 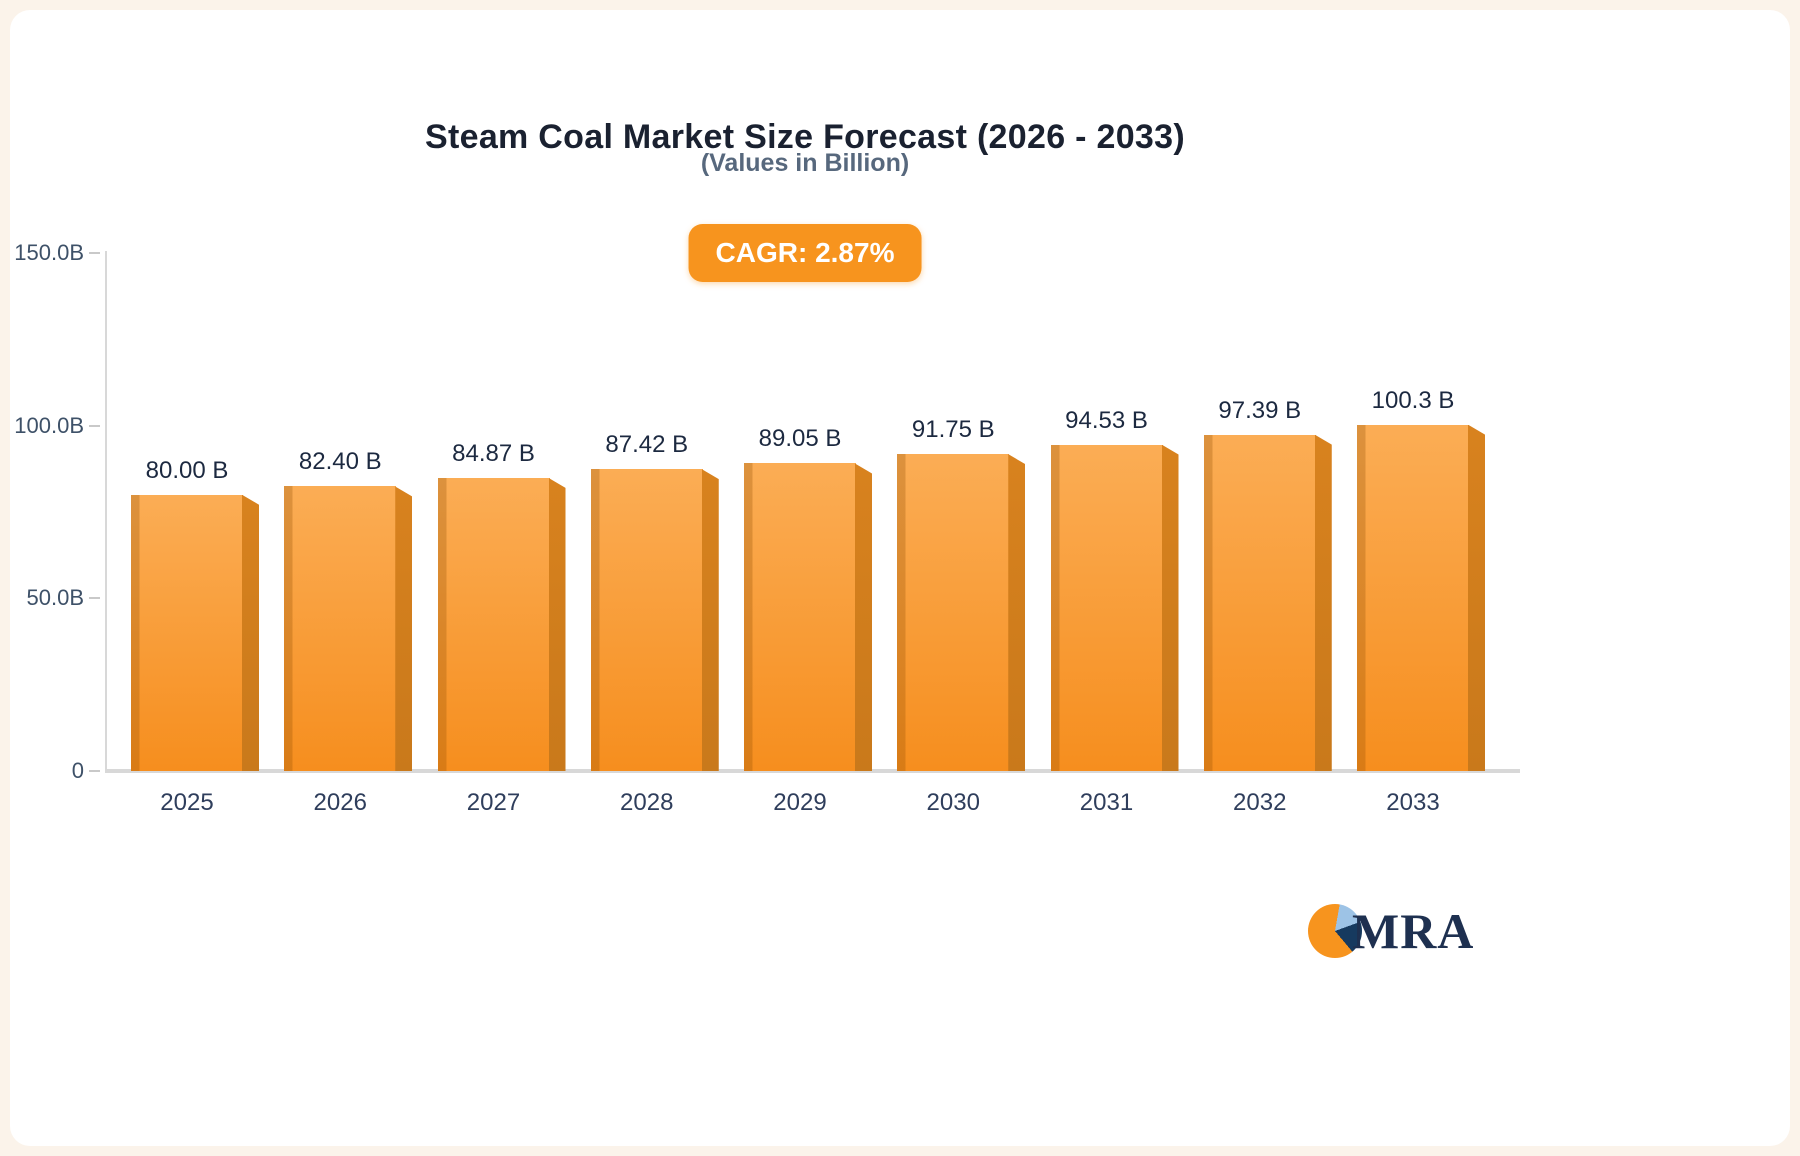 What do you see at coordinates (1413, 802) in the screenshot?
I see `x-axis-category-label: 2033` at bounding box center [1413, 802].